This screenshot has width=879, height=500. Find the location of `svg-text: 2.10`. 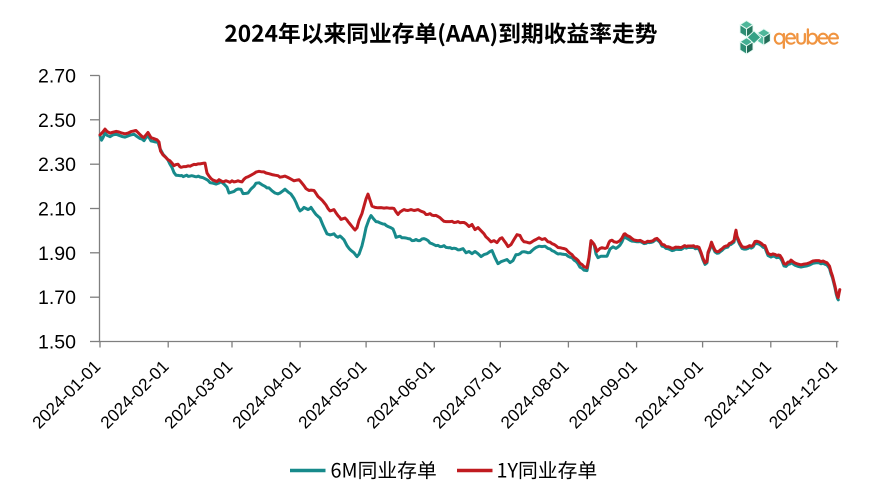

svg-text: 2.10 is located at coordinates (57, 210).